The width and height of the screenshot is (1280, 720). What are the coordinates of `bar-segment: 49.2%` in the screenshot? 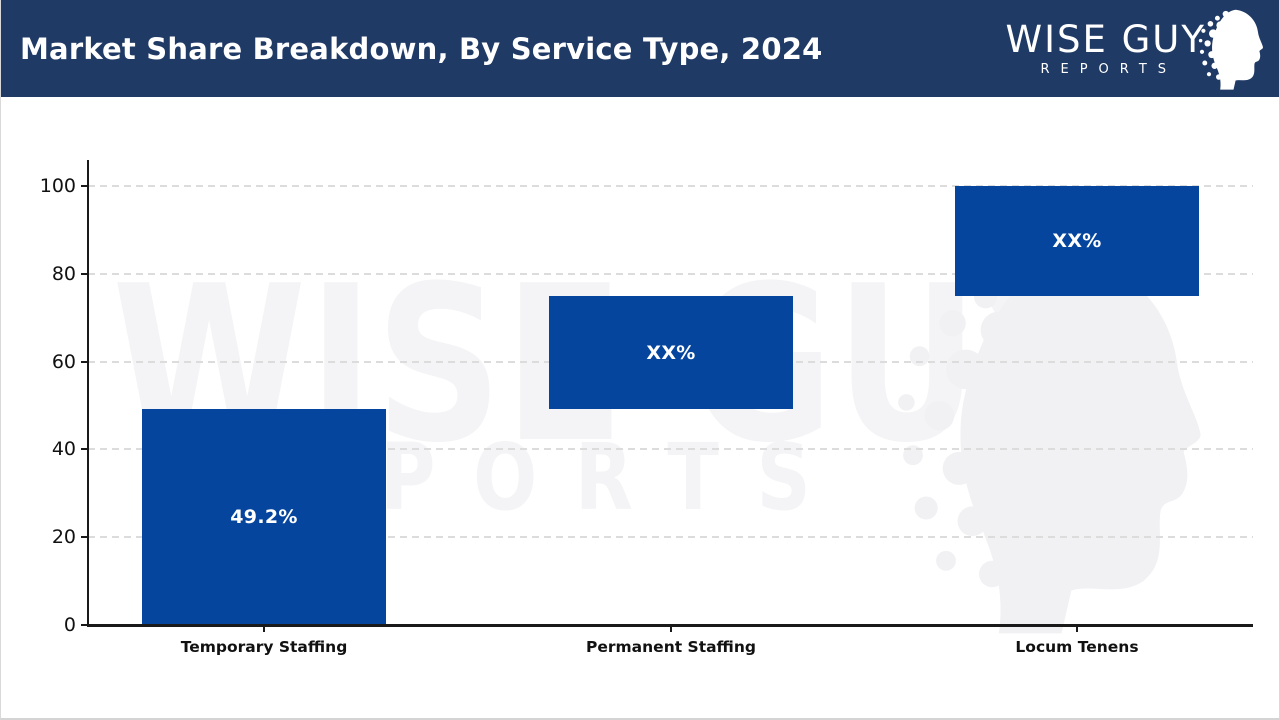 It's located at (264, 517).